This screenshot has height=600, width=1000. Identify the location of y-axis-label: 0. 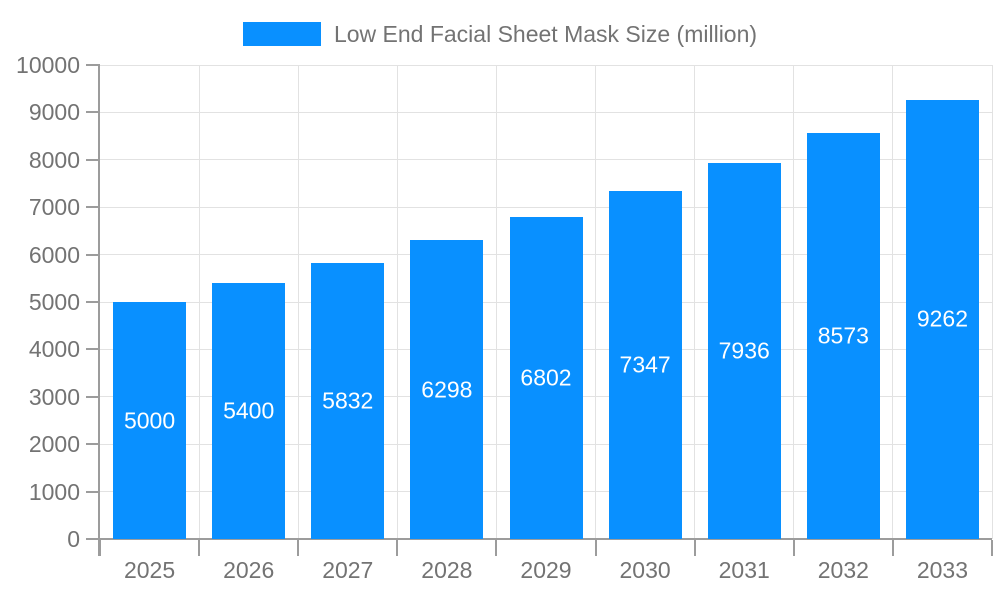
(73, 539).